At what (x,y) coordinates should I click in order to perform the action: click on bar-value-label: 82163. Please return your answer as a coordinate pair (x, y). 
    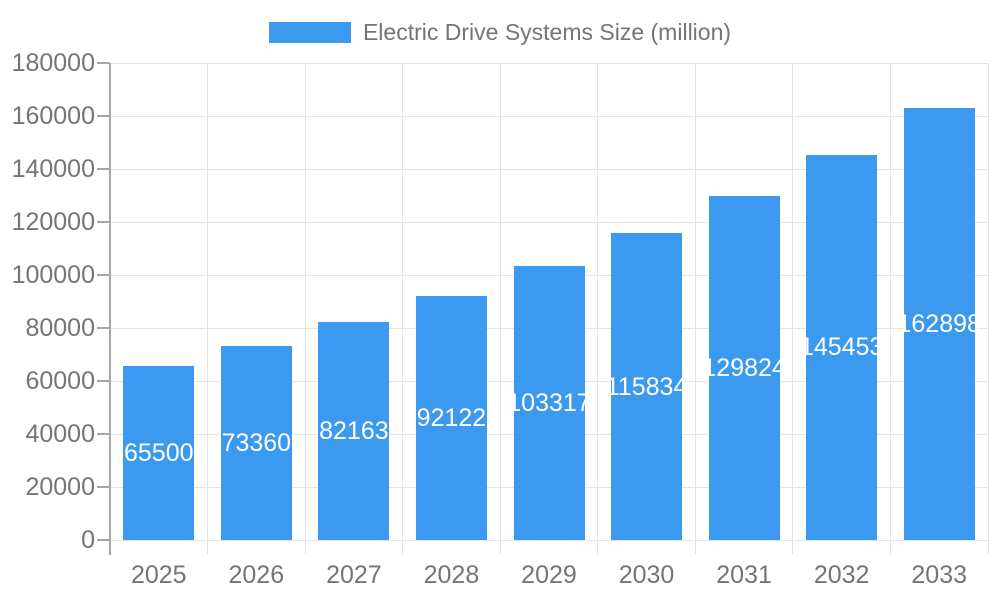
    Looking at the image, I should click on (354, 431).